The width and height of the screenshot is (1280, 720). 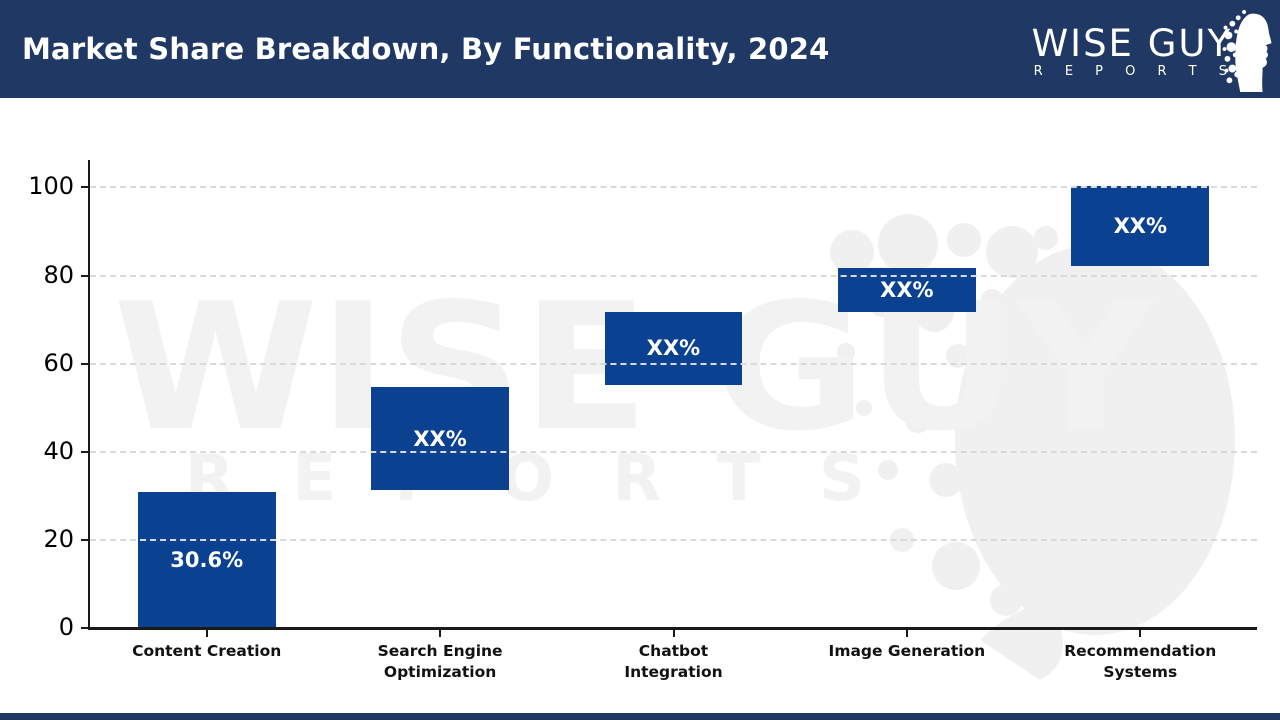 What do you see at coordinates (58, 538) in the screenshot?
I see `y-tick-label: 20` at bounding box center [58, 538].